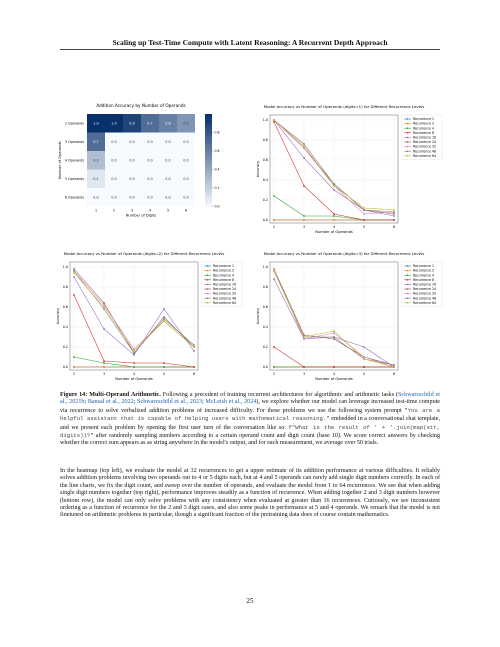  I want to click on legend-label: Recurrence 16, so click(424, 285).